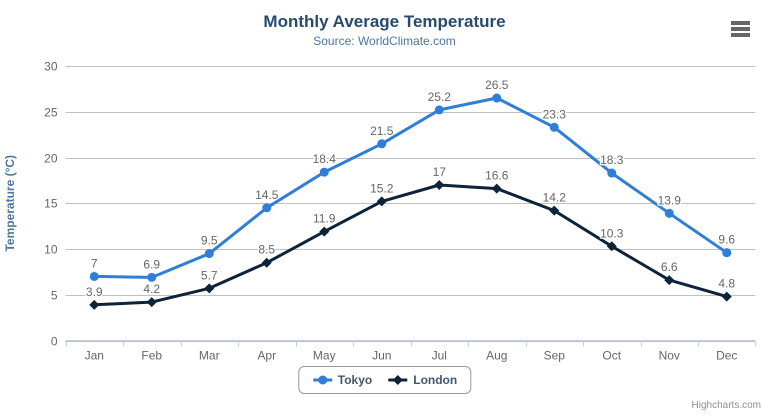  Describe the element at coordinates (266, 250) in the screenshot. I see `data-label: 8.5` at that location.